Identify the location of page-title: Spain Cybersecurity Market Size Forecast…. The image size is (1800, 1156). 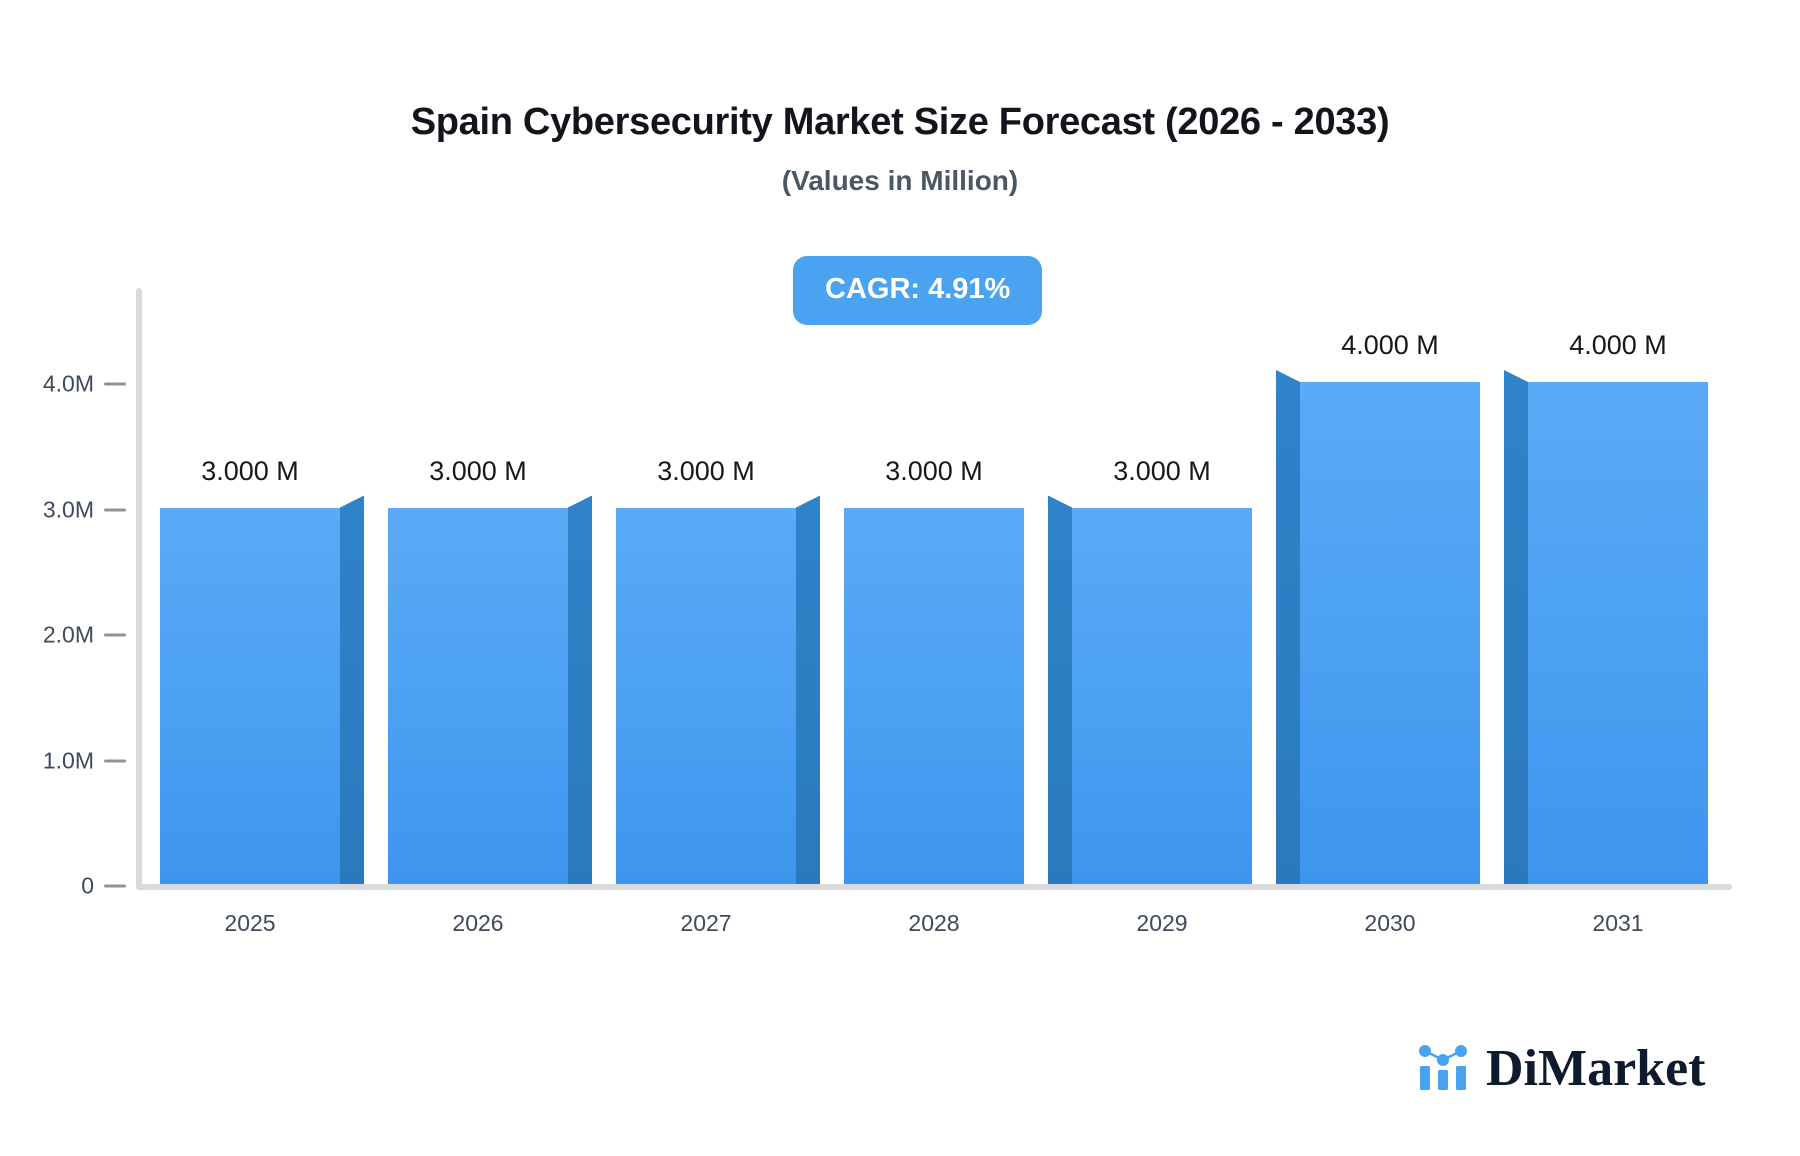
(900, 122).